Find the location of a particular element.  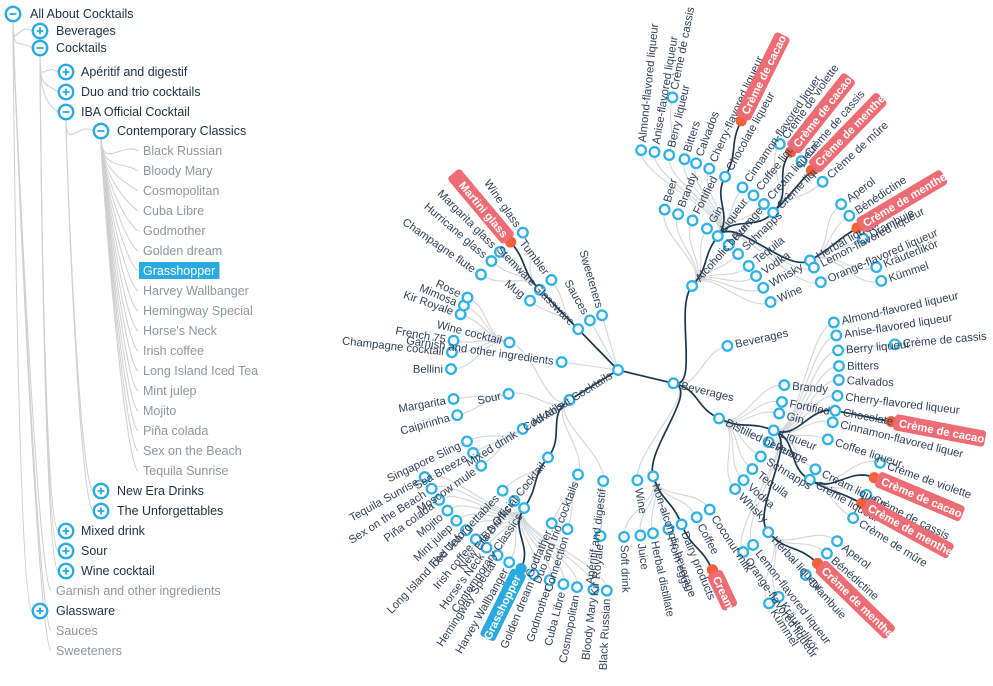

radial-node-kirroyale2 is located at coordinates (600, 536).